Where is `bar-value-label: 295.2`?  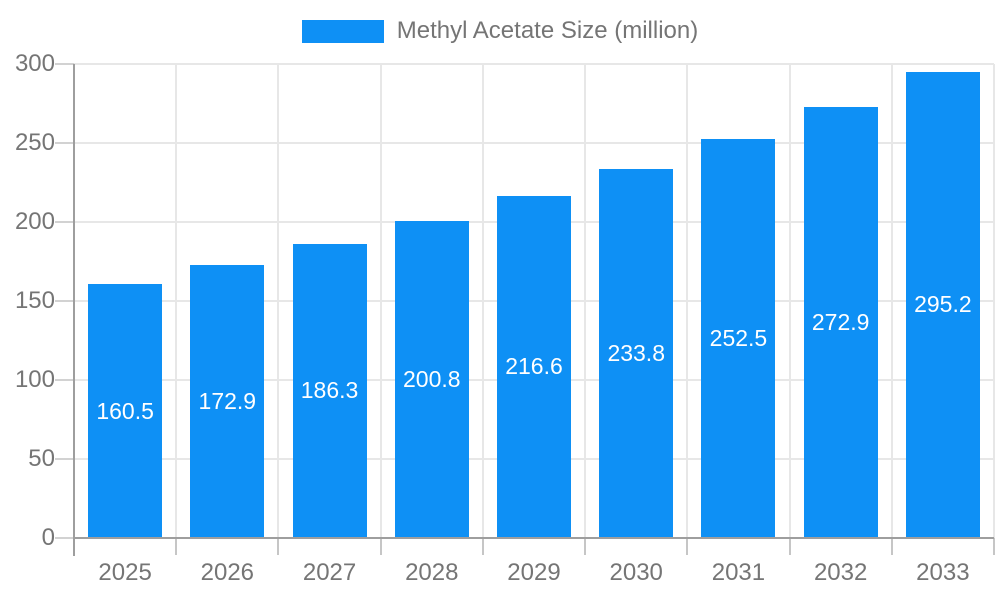 bar-value-label: 295.2 is located at coordinates (943, 304).